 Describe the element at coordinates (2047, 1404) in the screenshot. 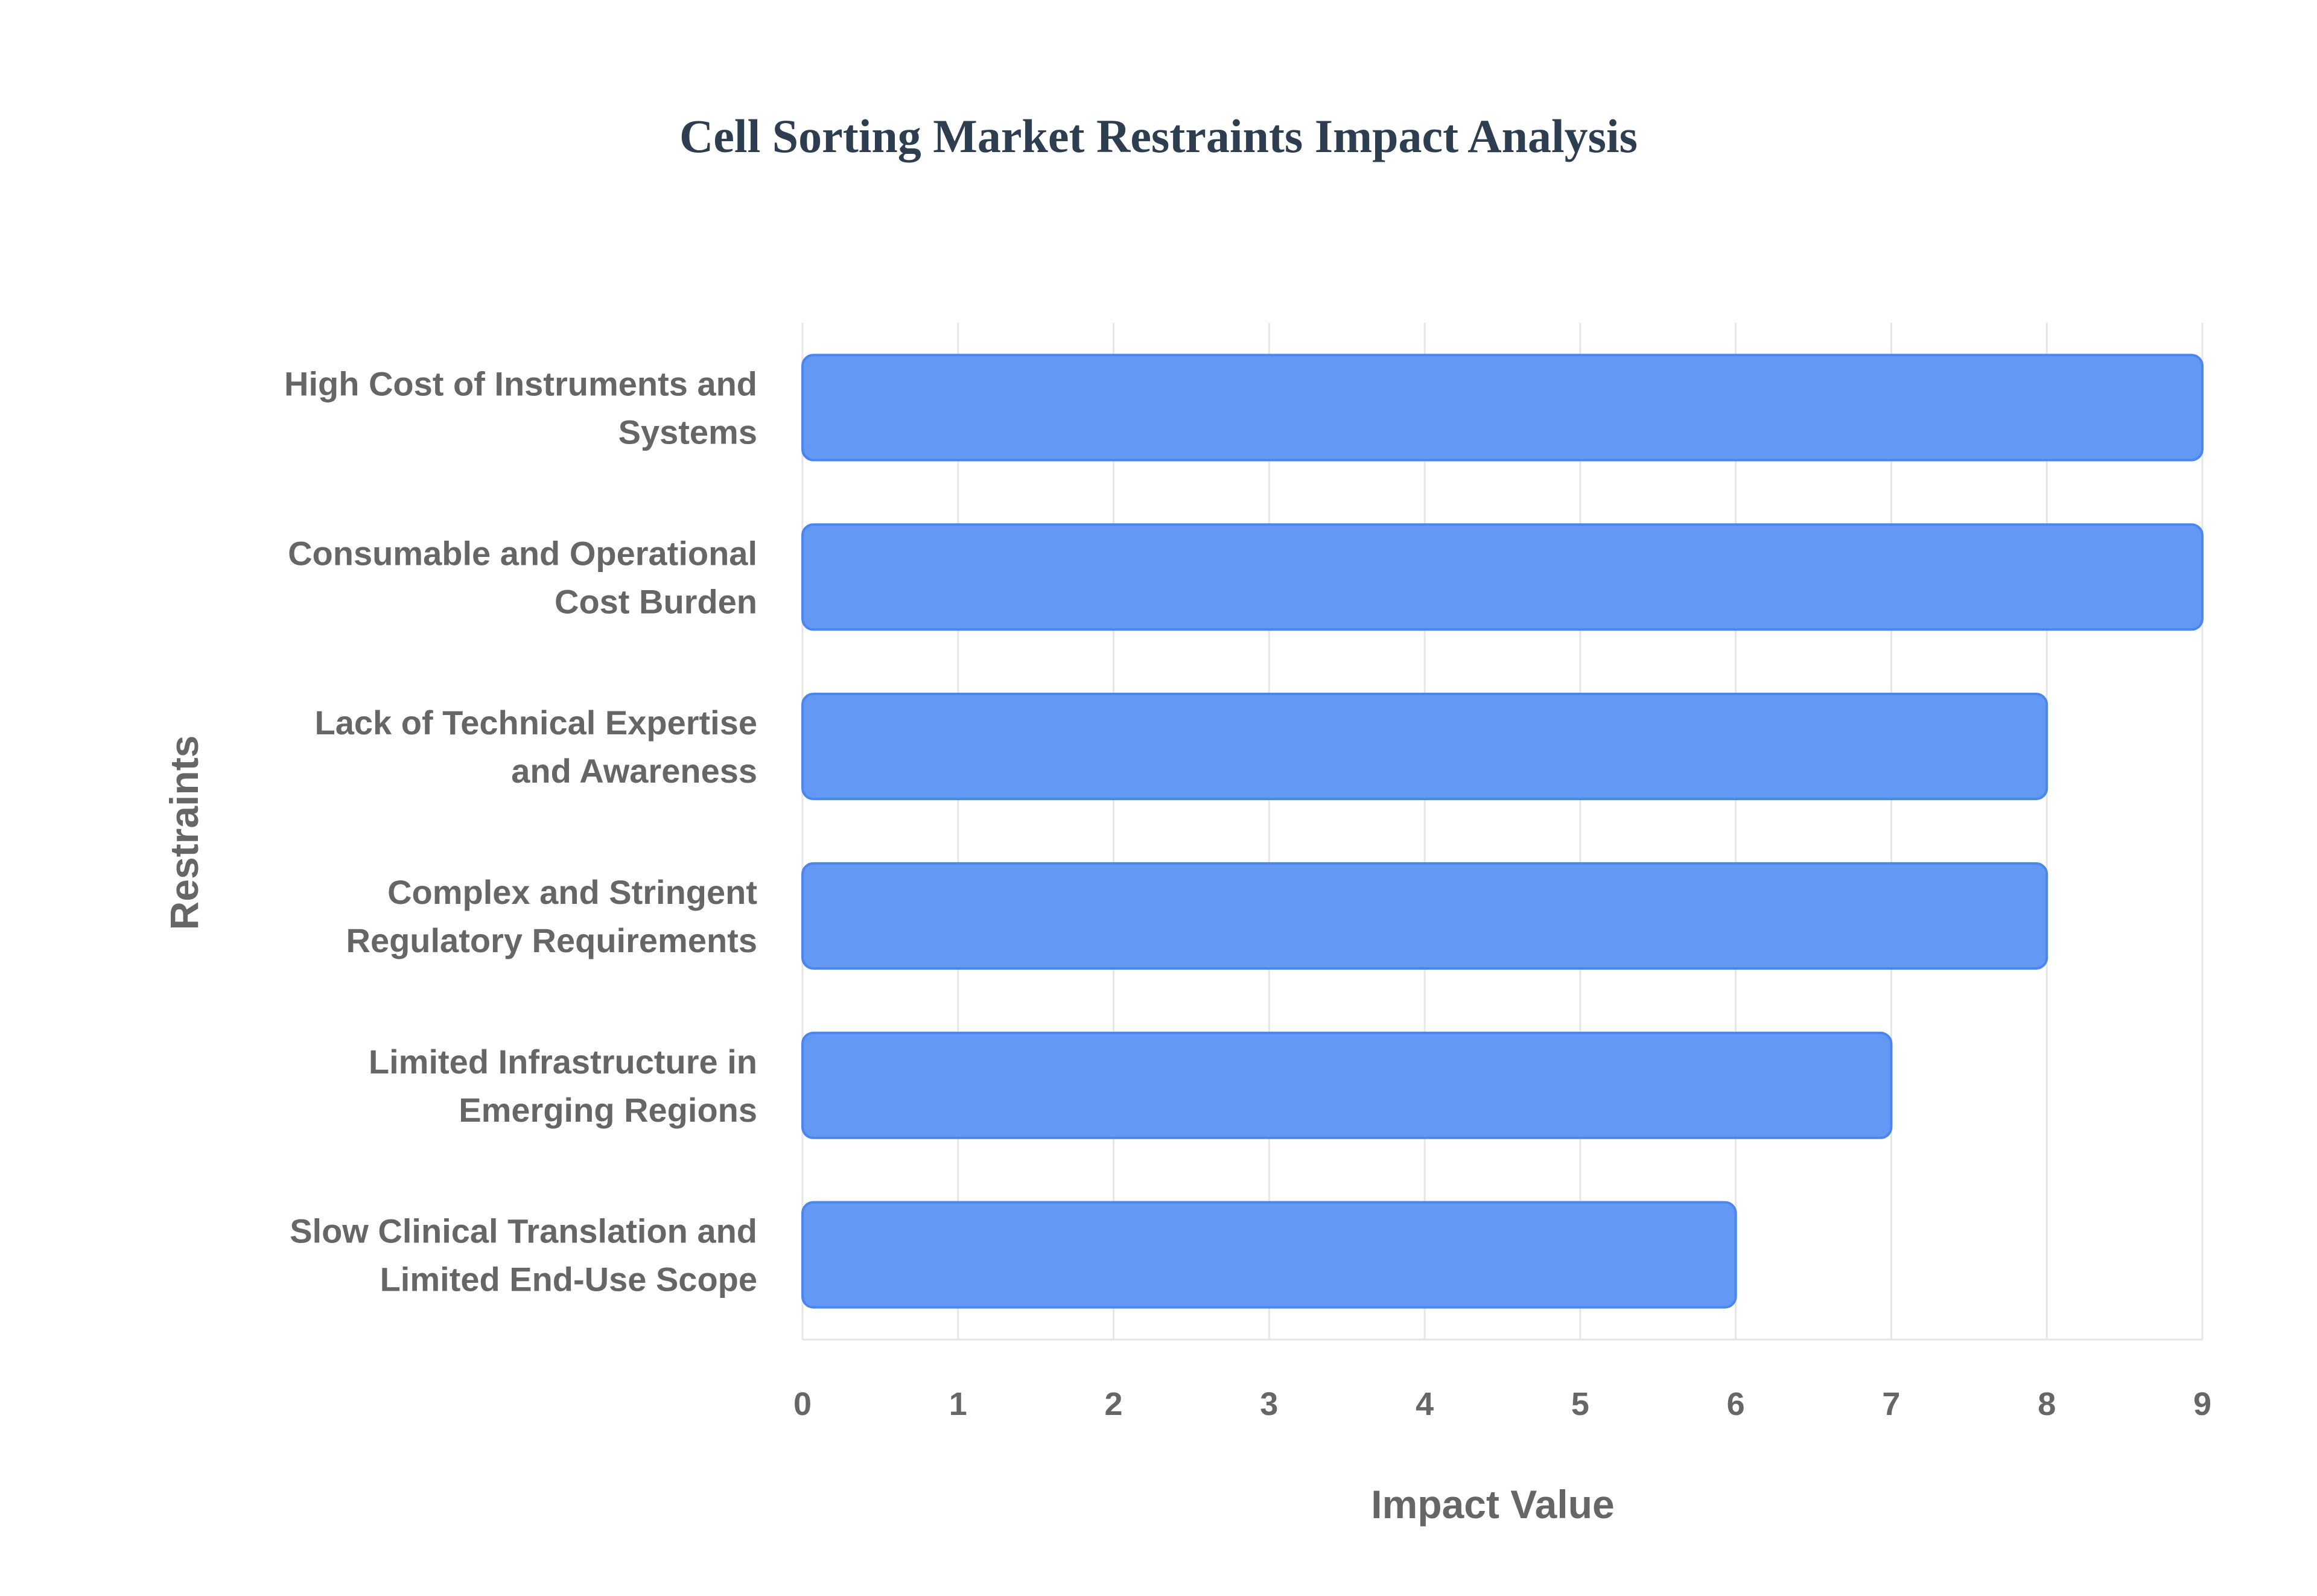

I see `x-tick-label: 8` at that location.